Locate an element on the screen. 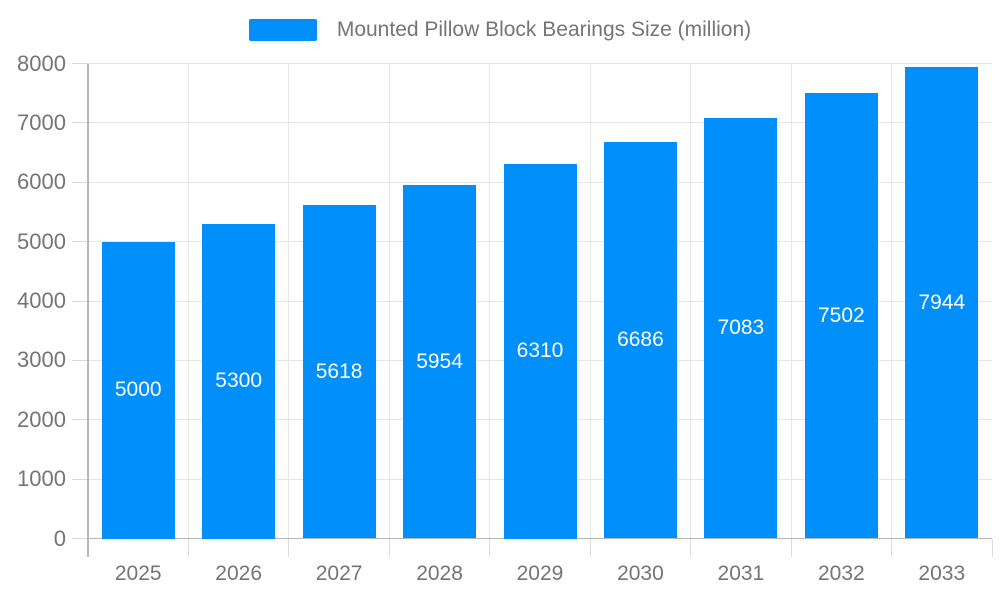  bar-2028: 5954 is located at coordinates (440, 361).